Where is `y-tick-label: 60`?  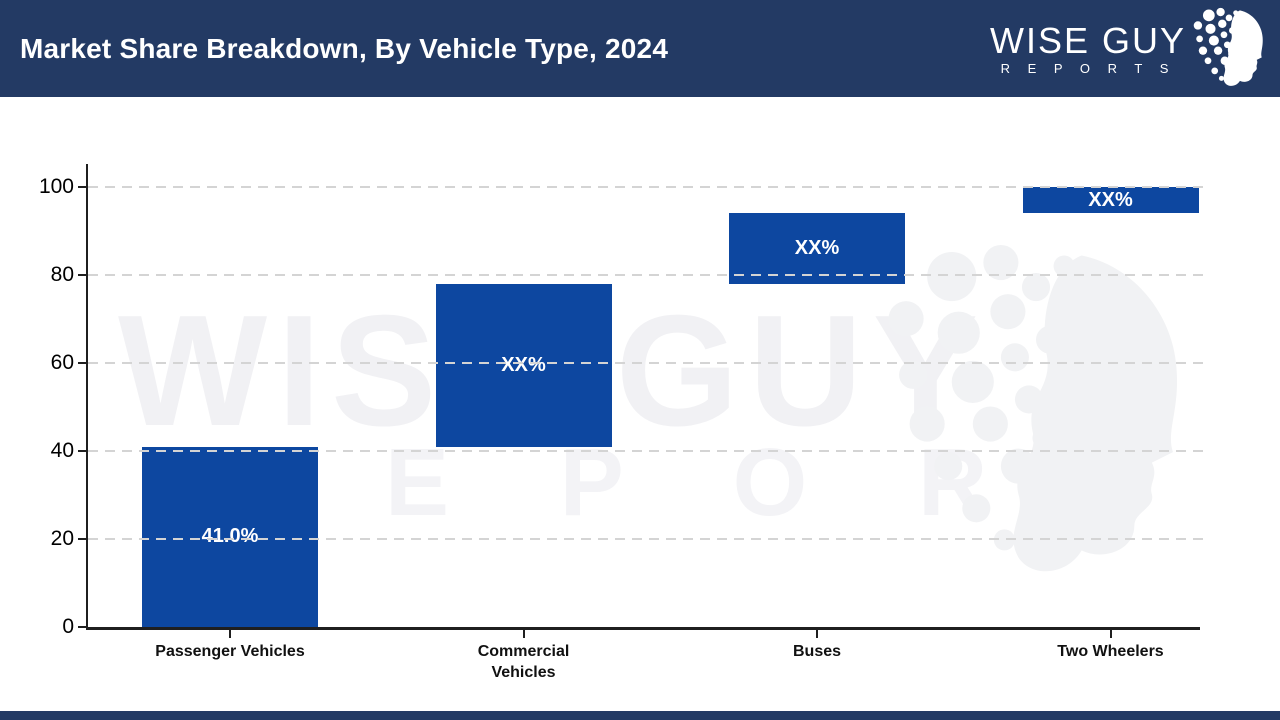 y-tick-label: 60 is located at coordinates (62, 362).